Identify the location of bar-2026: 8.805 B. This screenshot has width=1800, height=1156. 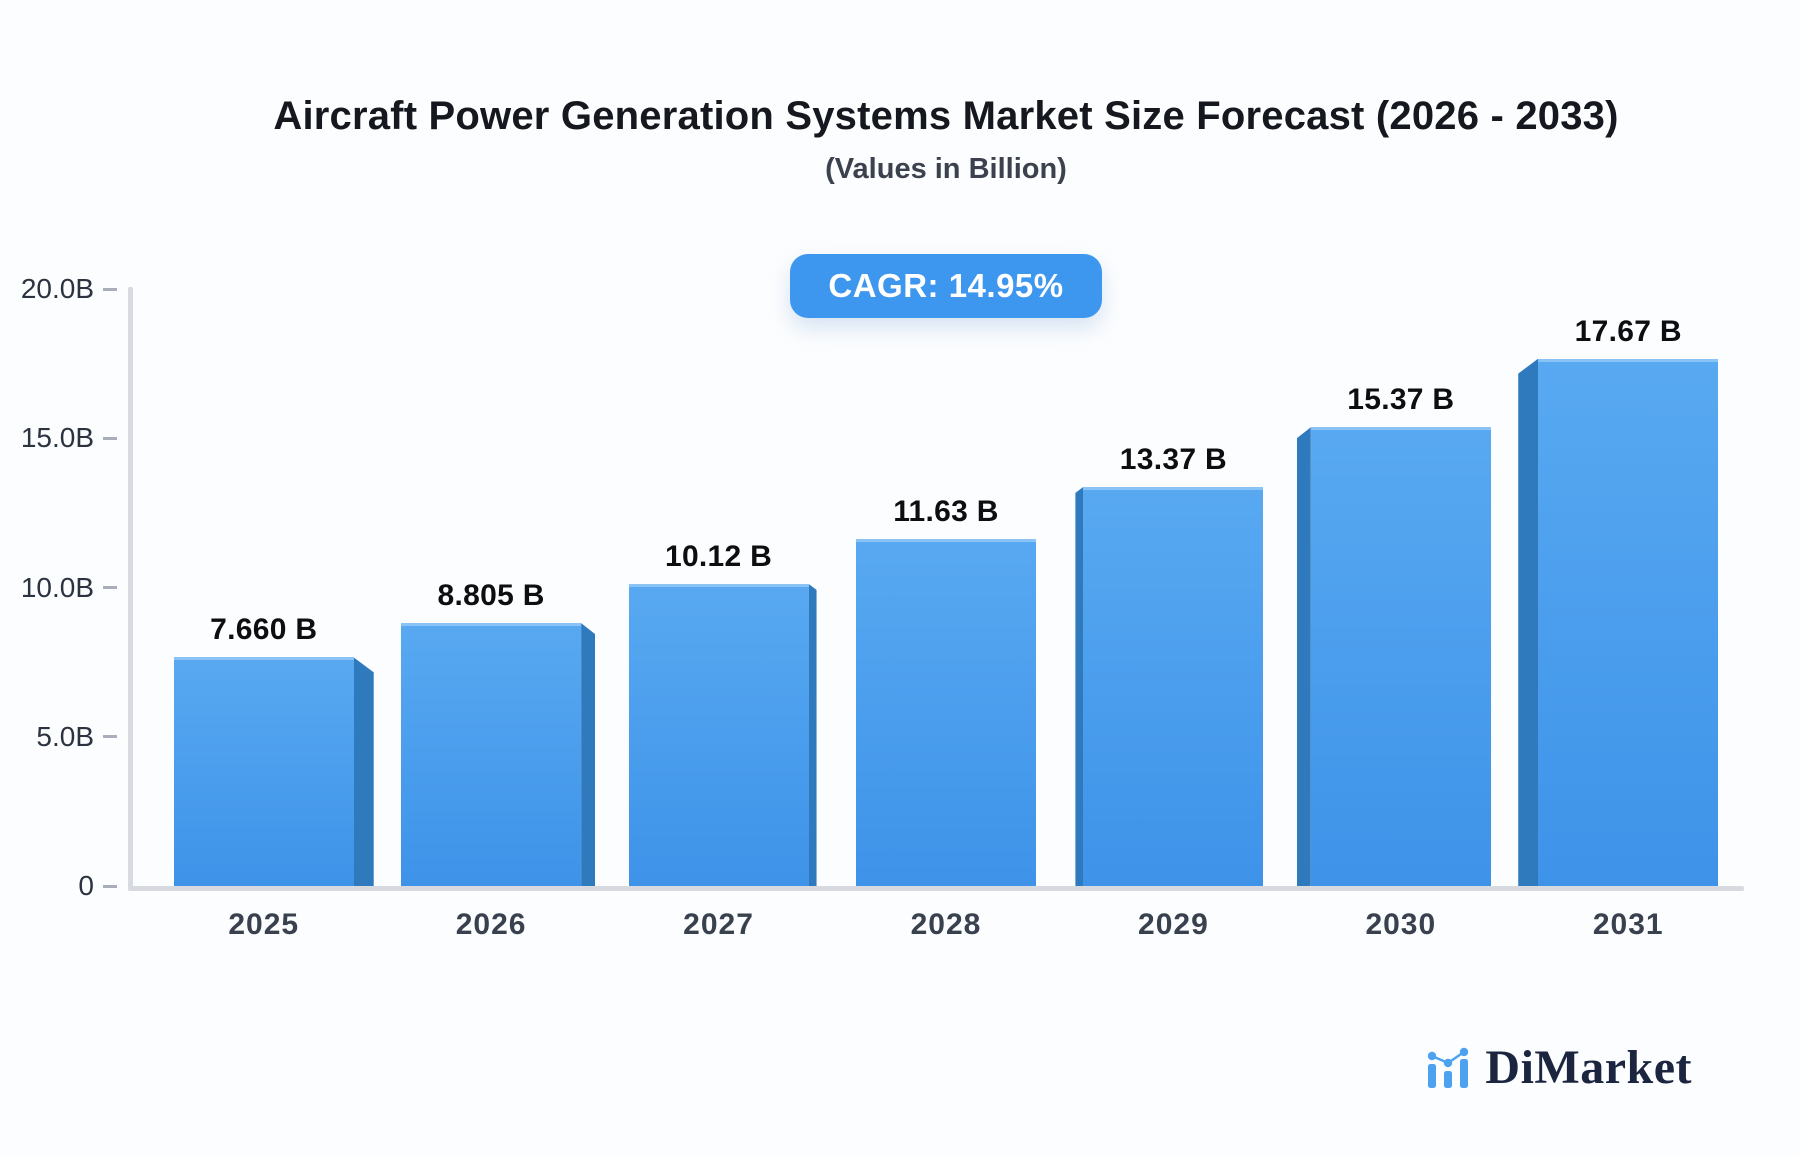
(498, 732).